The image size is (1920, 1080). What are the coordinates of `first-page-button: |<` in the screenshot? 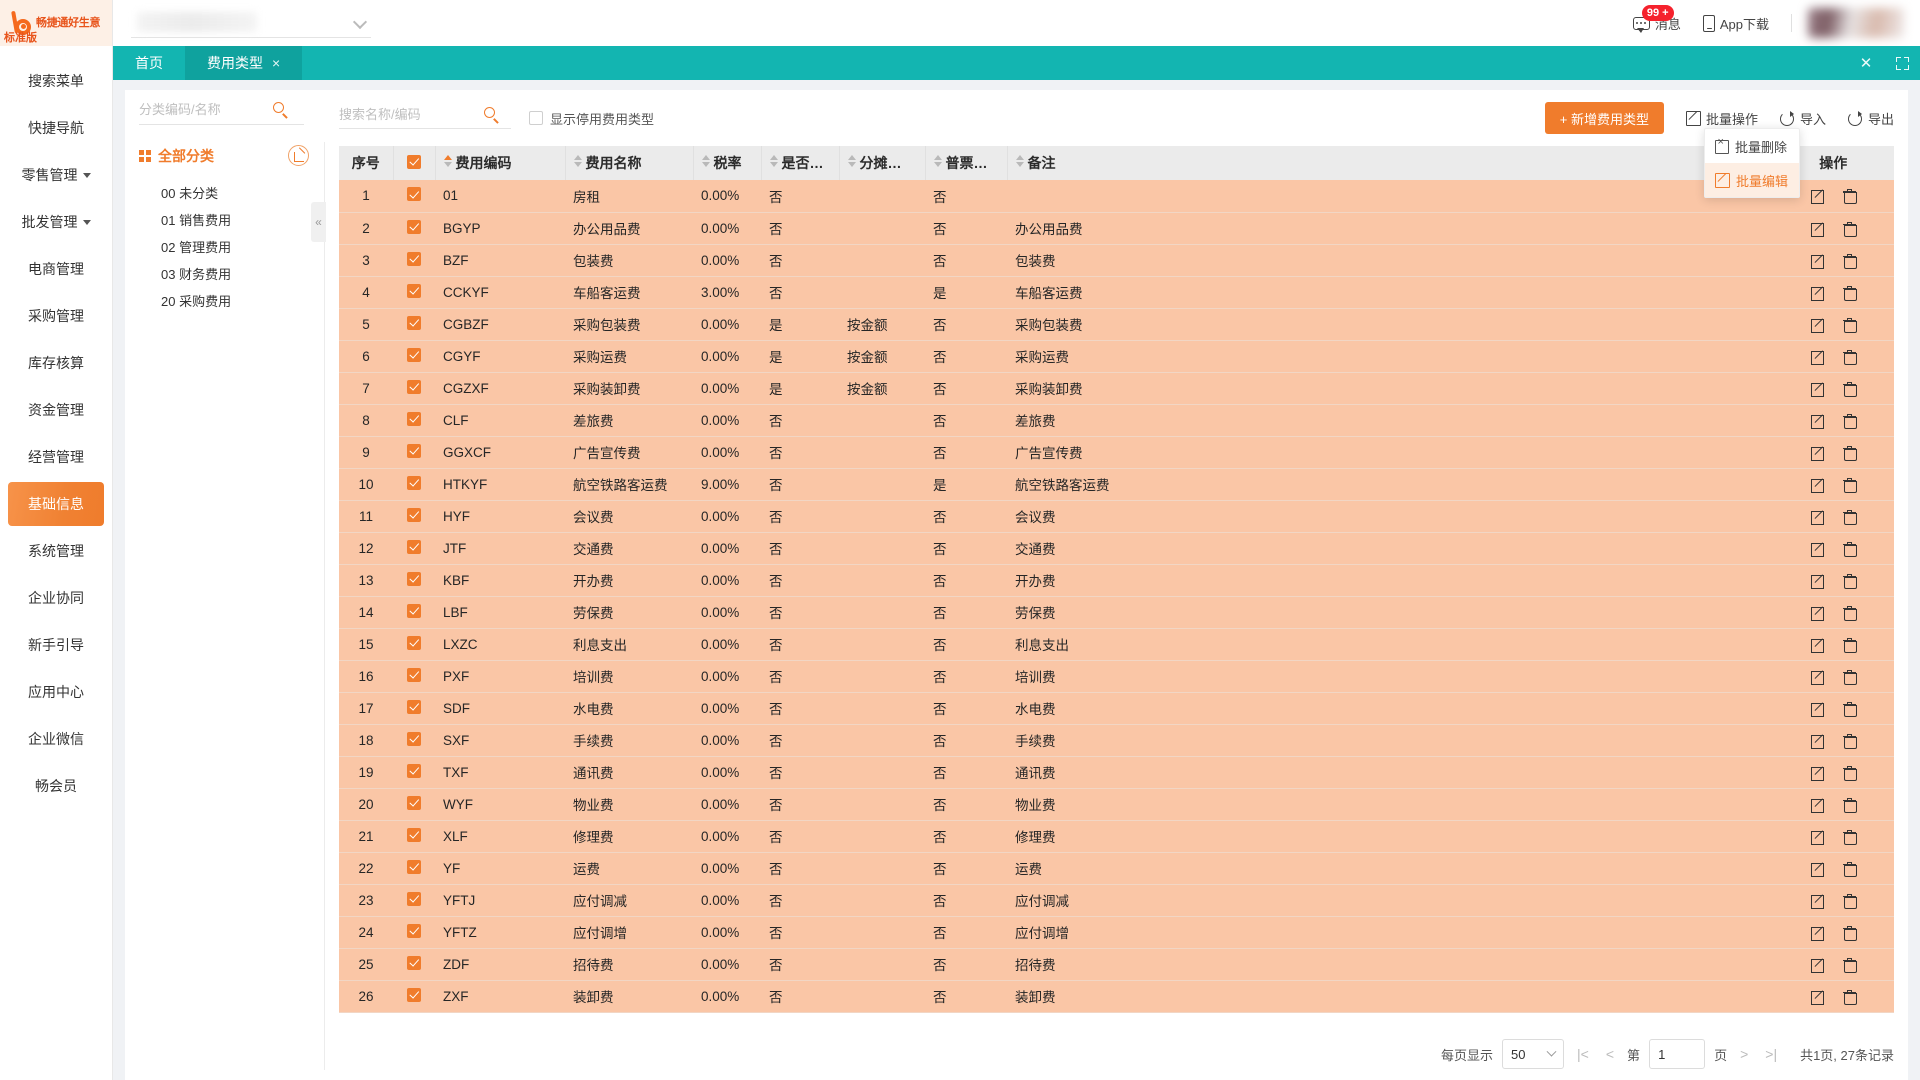 It's located at (1583, 1054).